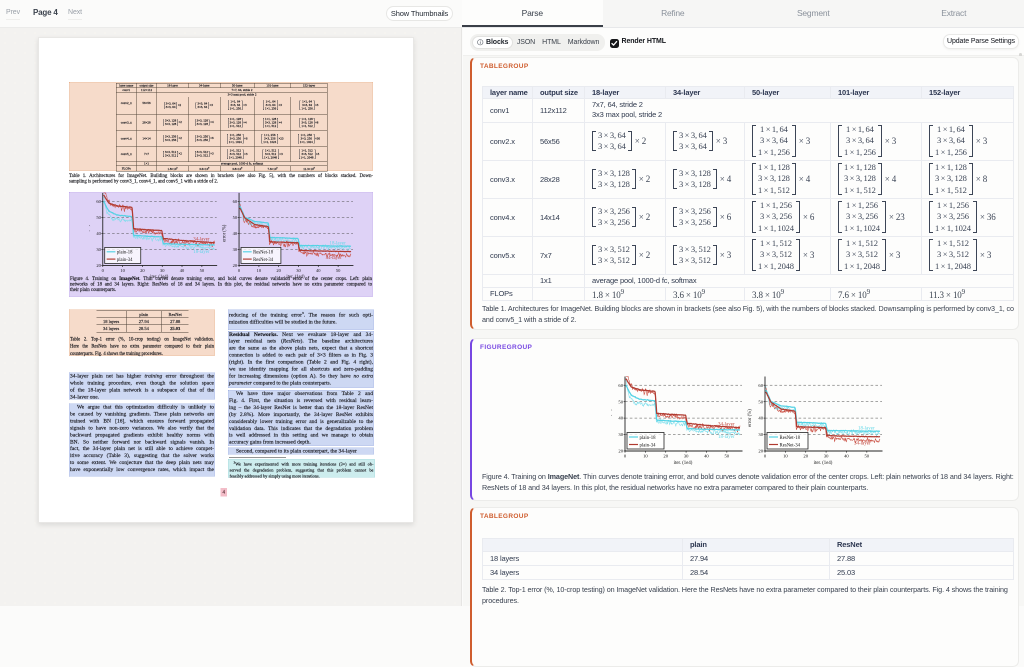  I want to click on svg-text: plain-18, so click(648, 437).